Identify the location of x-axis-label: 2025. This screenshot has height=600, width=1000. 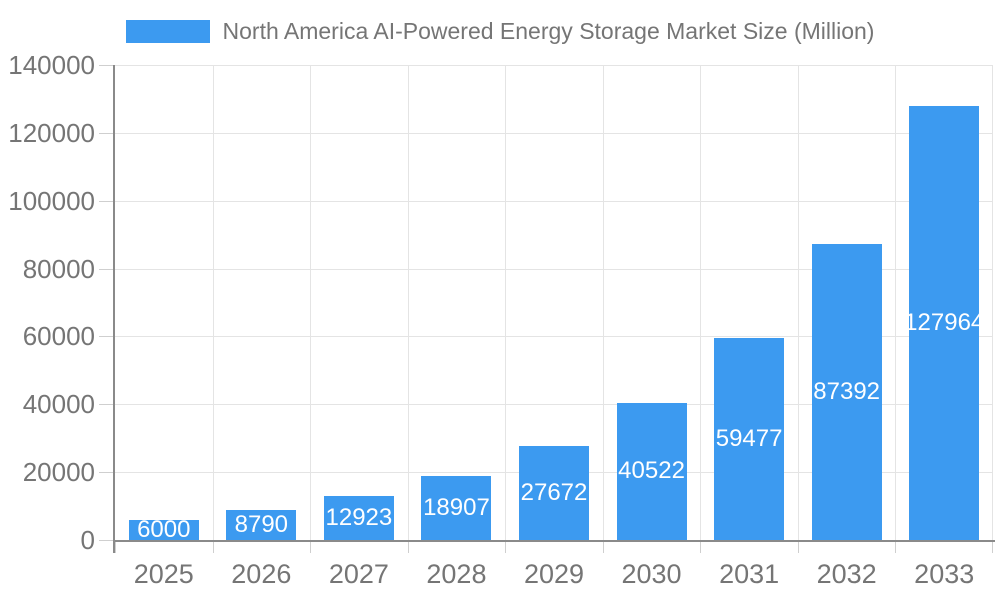
(163, 574).